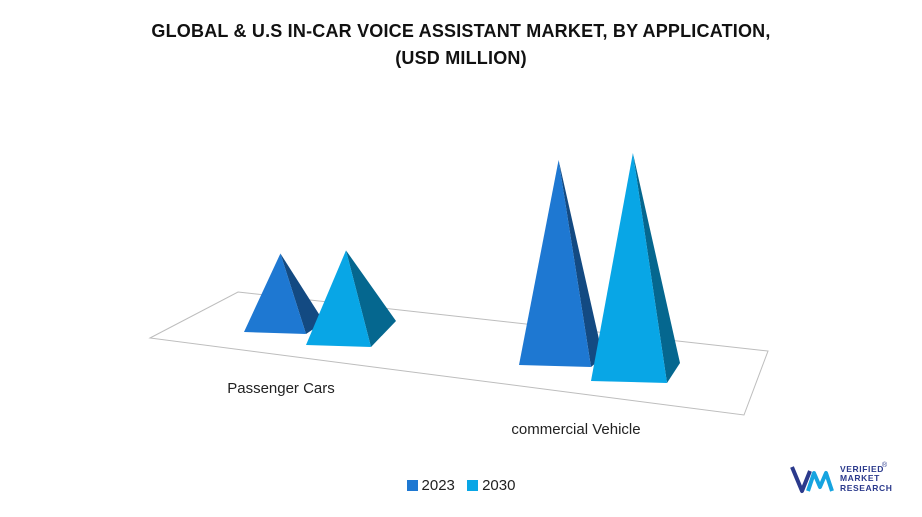 The width and height of the screenshot is (922, 517). I want to click on legend-item-2023: 2023, so click(430, 485).